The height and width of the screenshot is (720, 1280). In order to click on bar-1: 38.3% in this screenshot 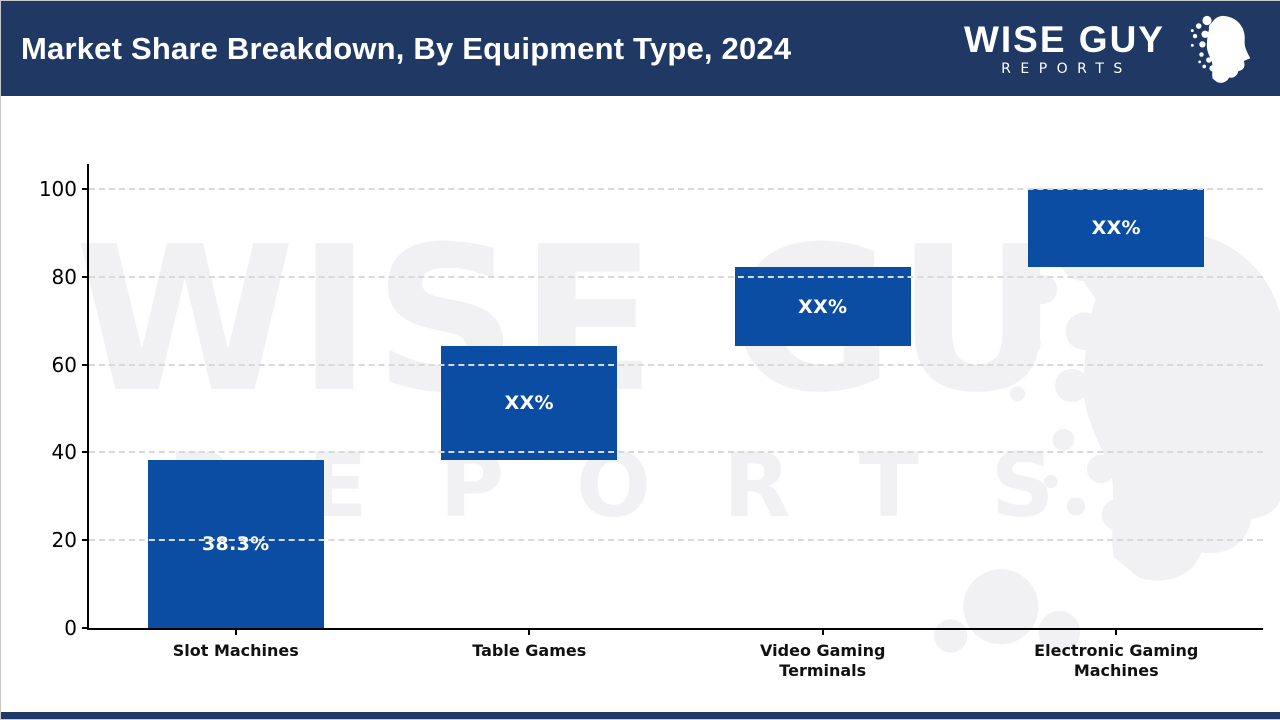, I will do `click(235, 543)`.